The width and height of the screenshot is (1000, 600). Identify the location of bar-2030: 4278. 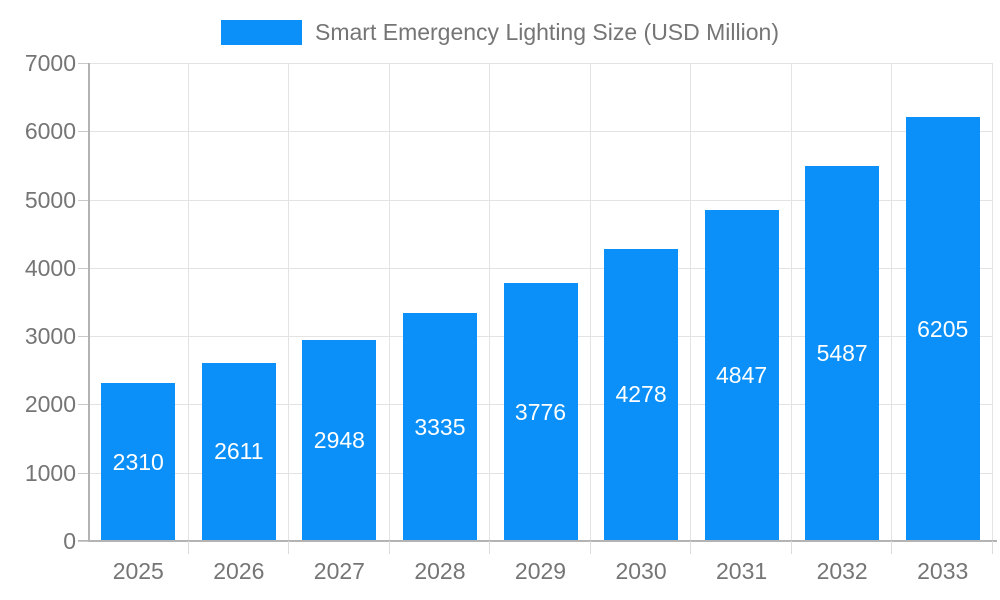
(641, 394).